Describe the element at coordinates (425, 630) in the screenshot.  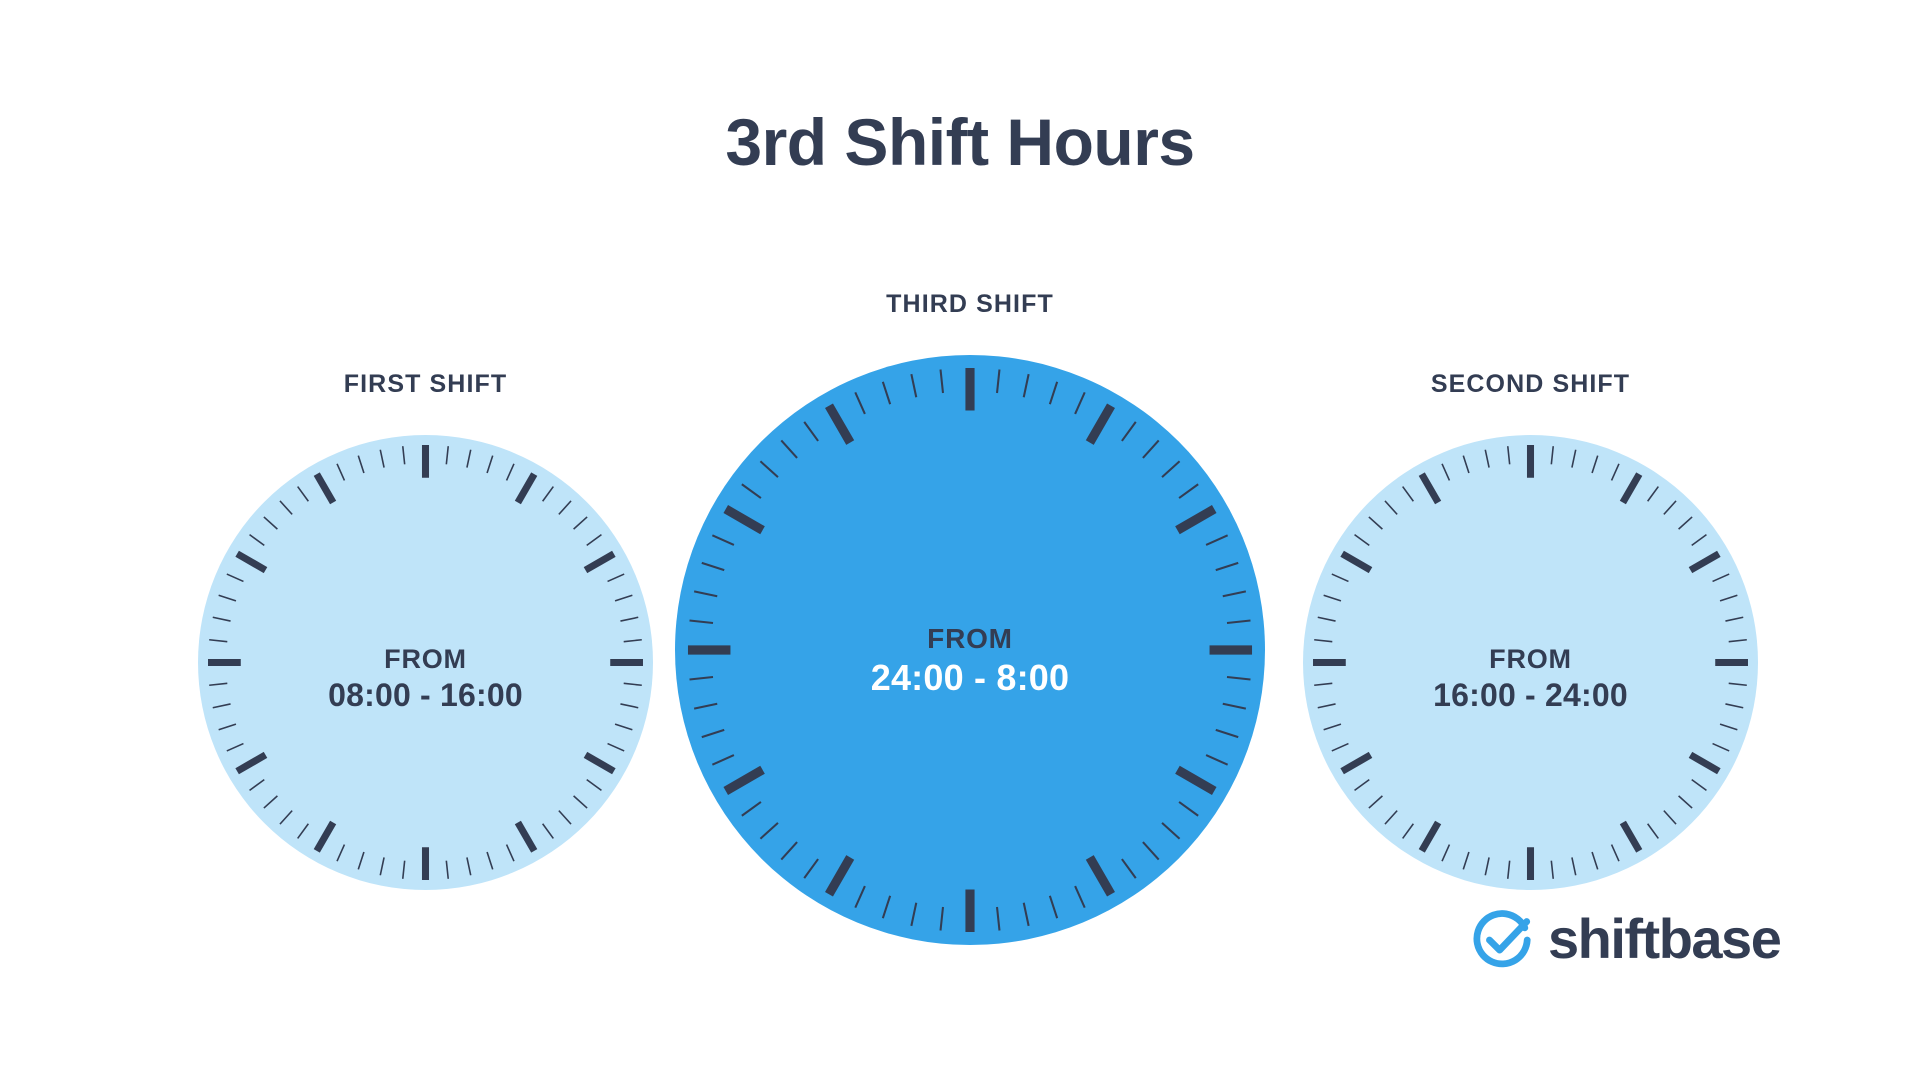
I see `clock-card-first-shift: FIRST SHIFT FROM 08:00 - 16:00` at that location.